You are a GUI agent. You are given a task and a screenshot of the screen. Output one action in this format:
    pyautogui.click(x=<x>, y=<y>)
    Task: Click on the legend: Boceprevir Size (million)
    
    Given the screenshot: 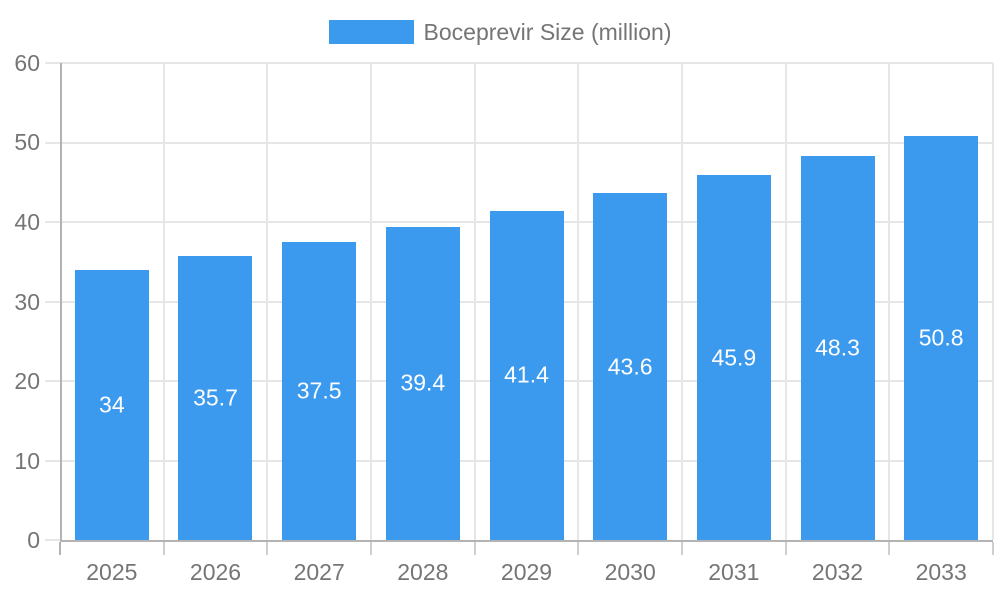 What is the action you would take?
    pyautogui.click(x=500, y=32)
    